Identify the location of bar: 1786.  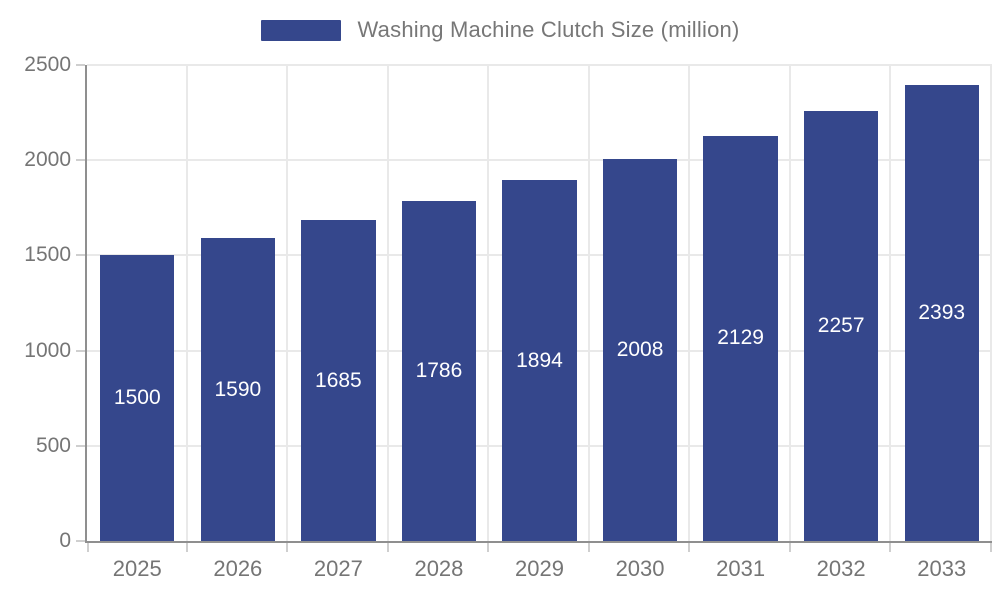
(439, 370).